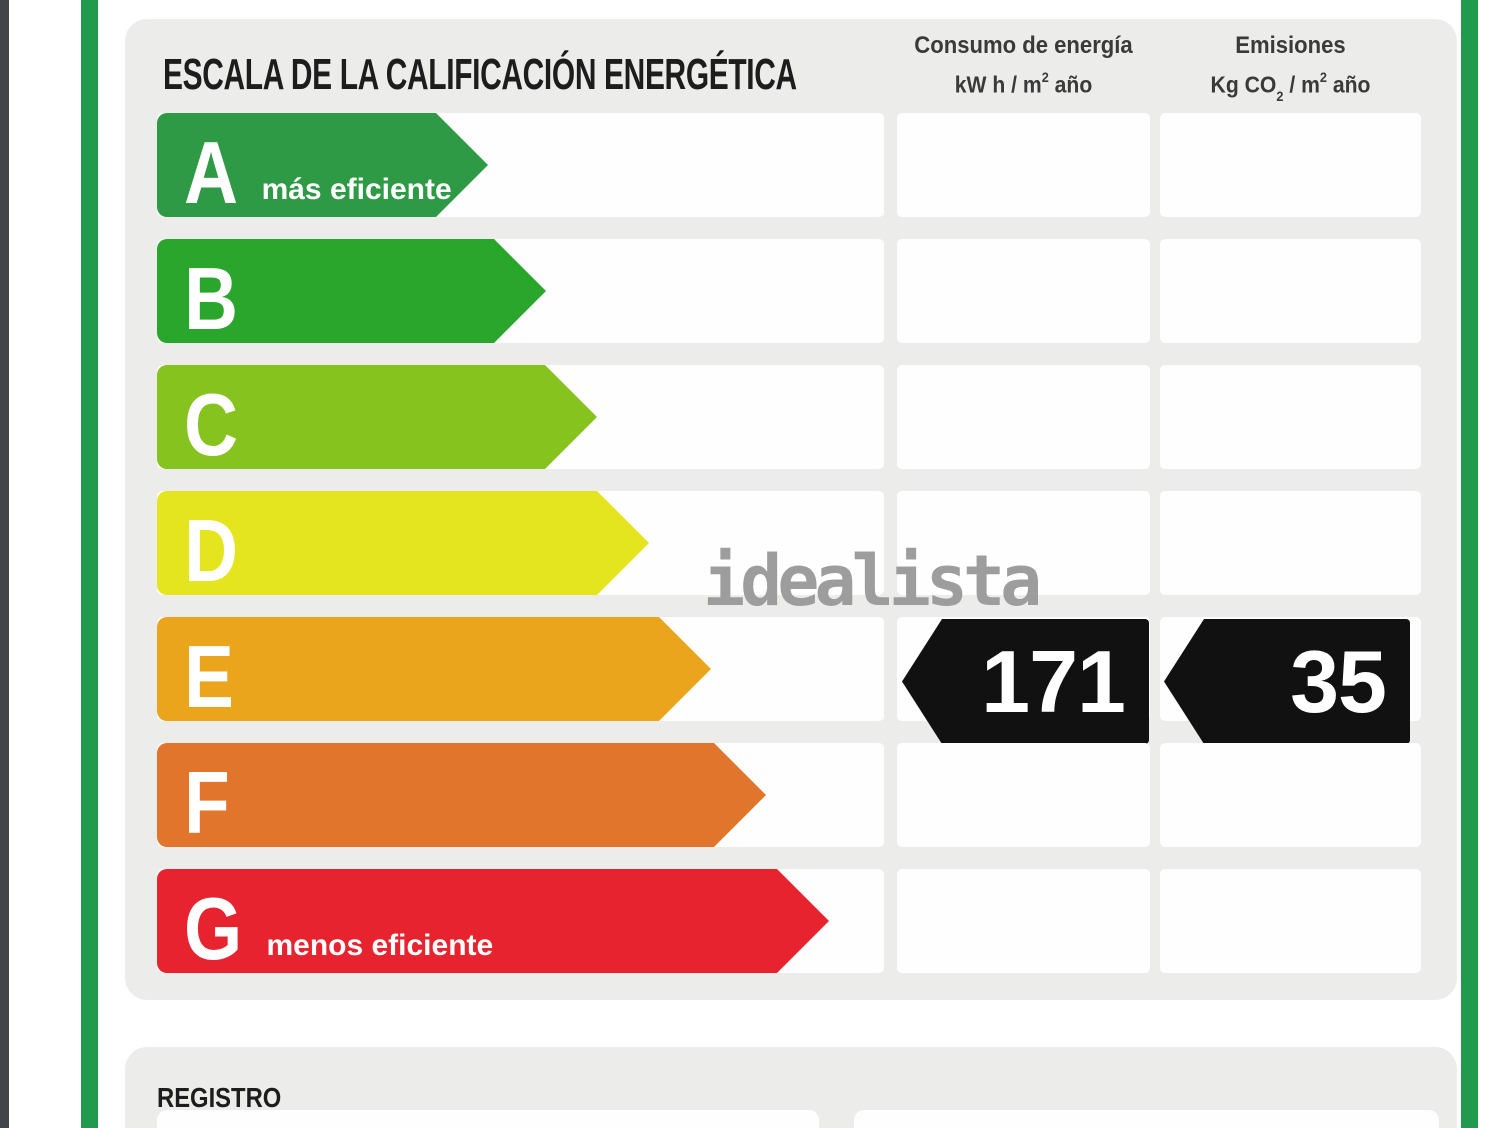  I want to click on emisiones-cell: 35, so click(1290, 680).